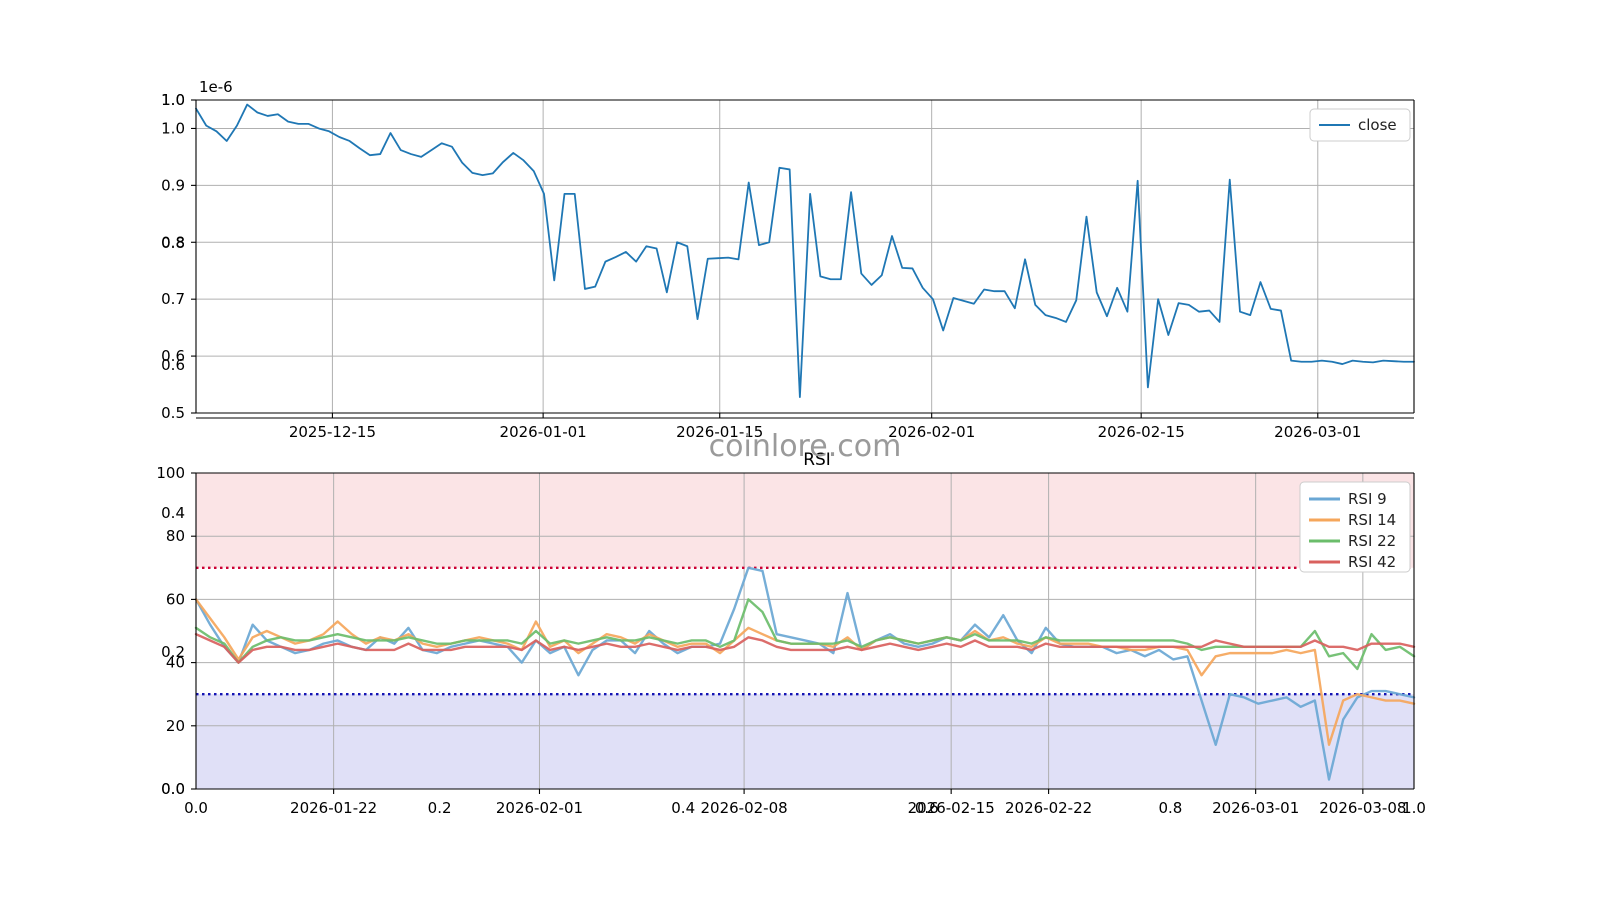 The height and width of the screenshot is (900, 1600). Describe the element at coordinates (173, 513) in the screenshot. I see `overlay-y-tick-label-rsi: 0.4` at that location.